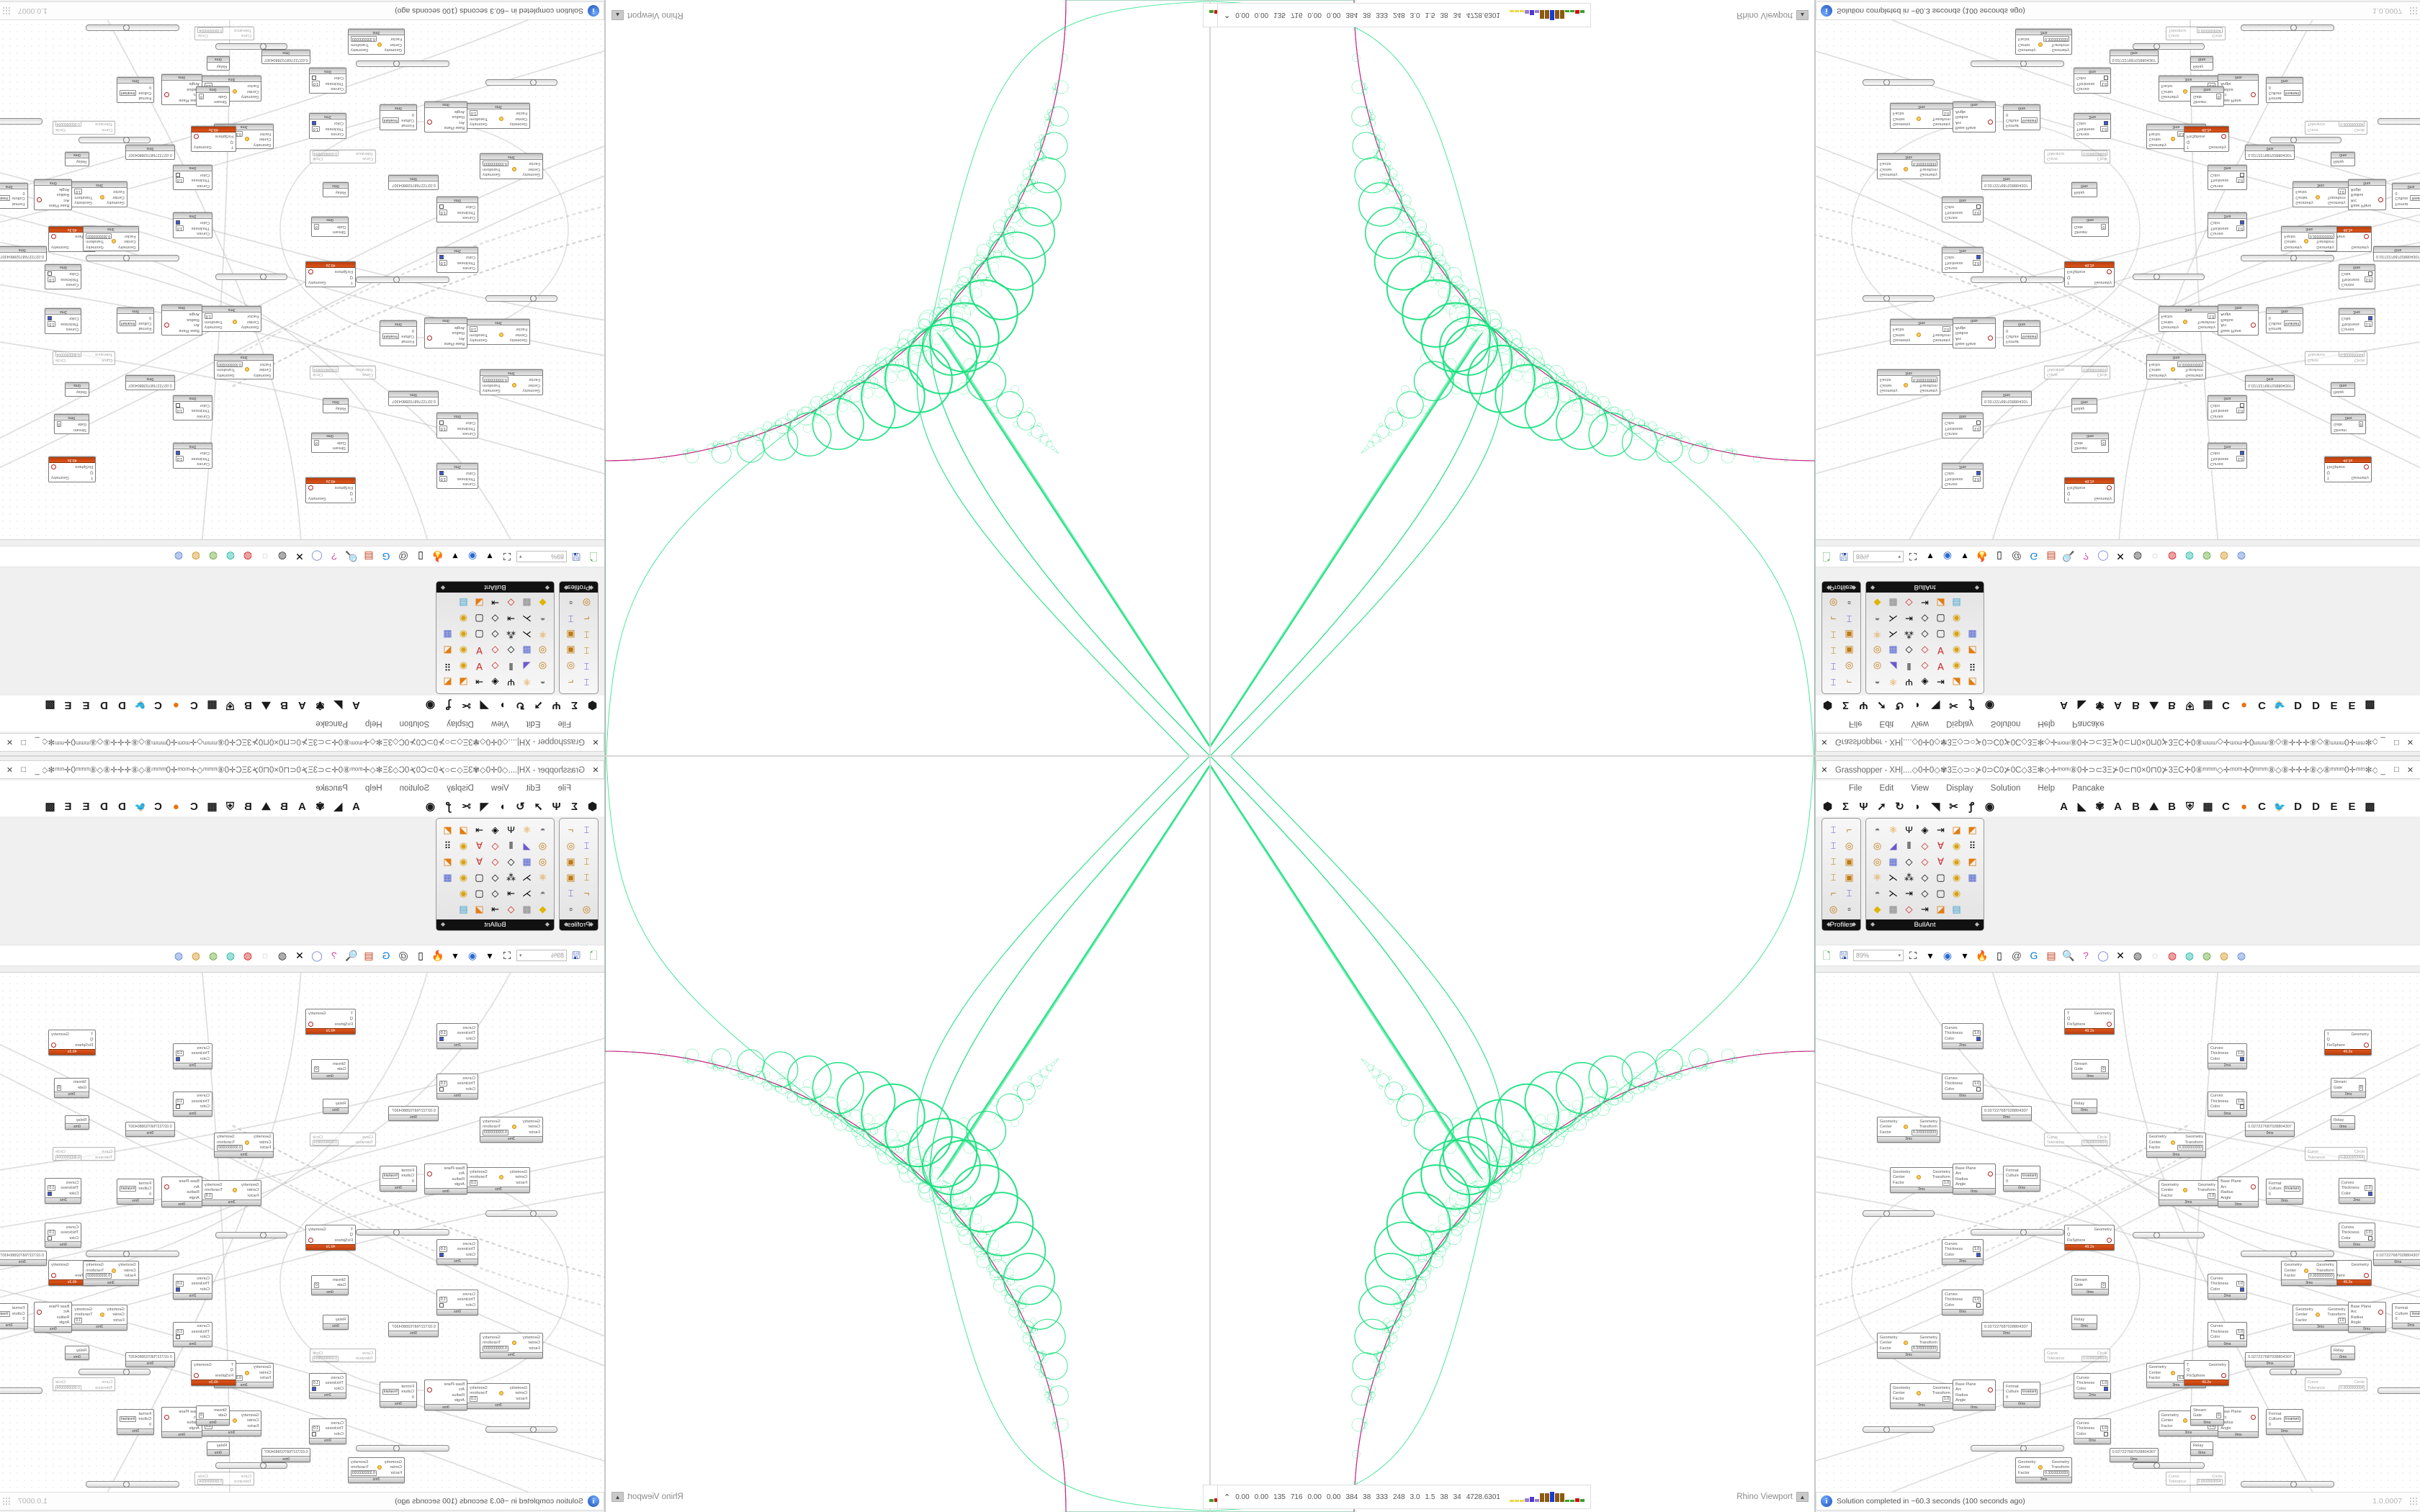 The height and width of the screenshot is (1512, 2420). What do you see at coordinates (1841, 924) in the screenshot?
I see `palette-label: Profiles ◆ ◆` at bounding box center [1841, 924].